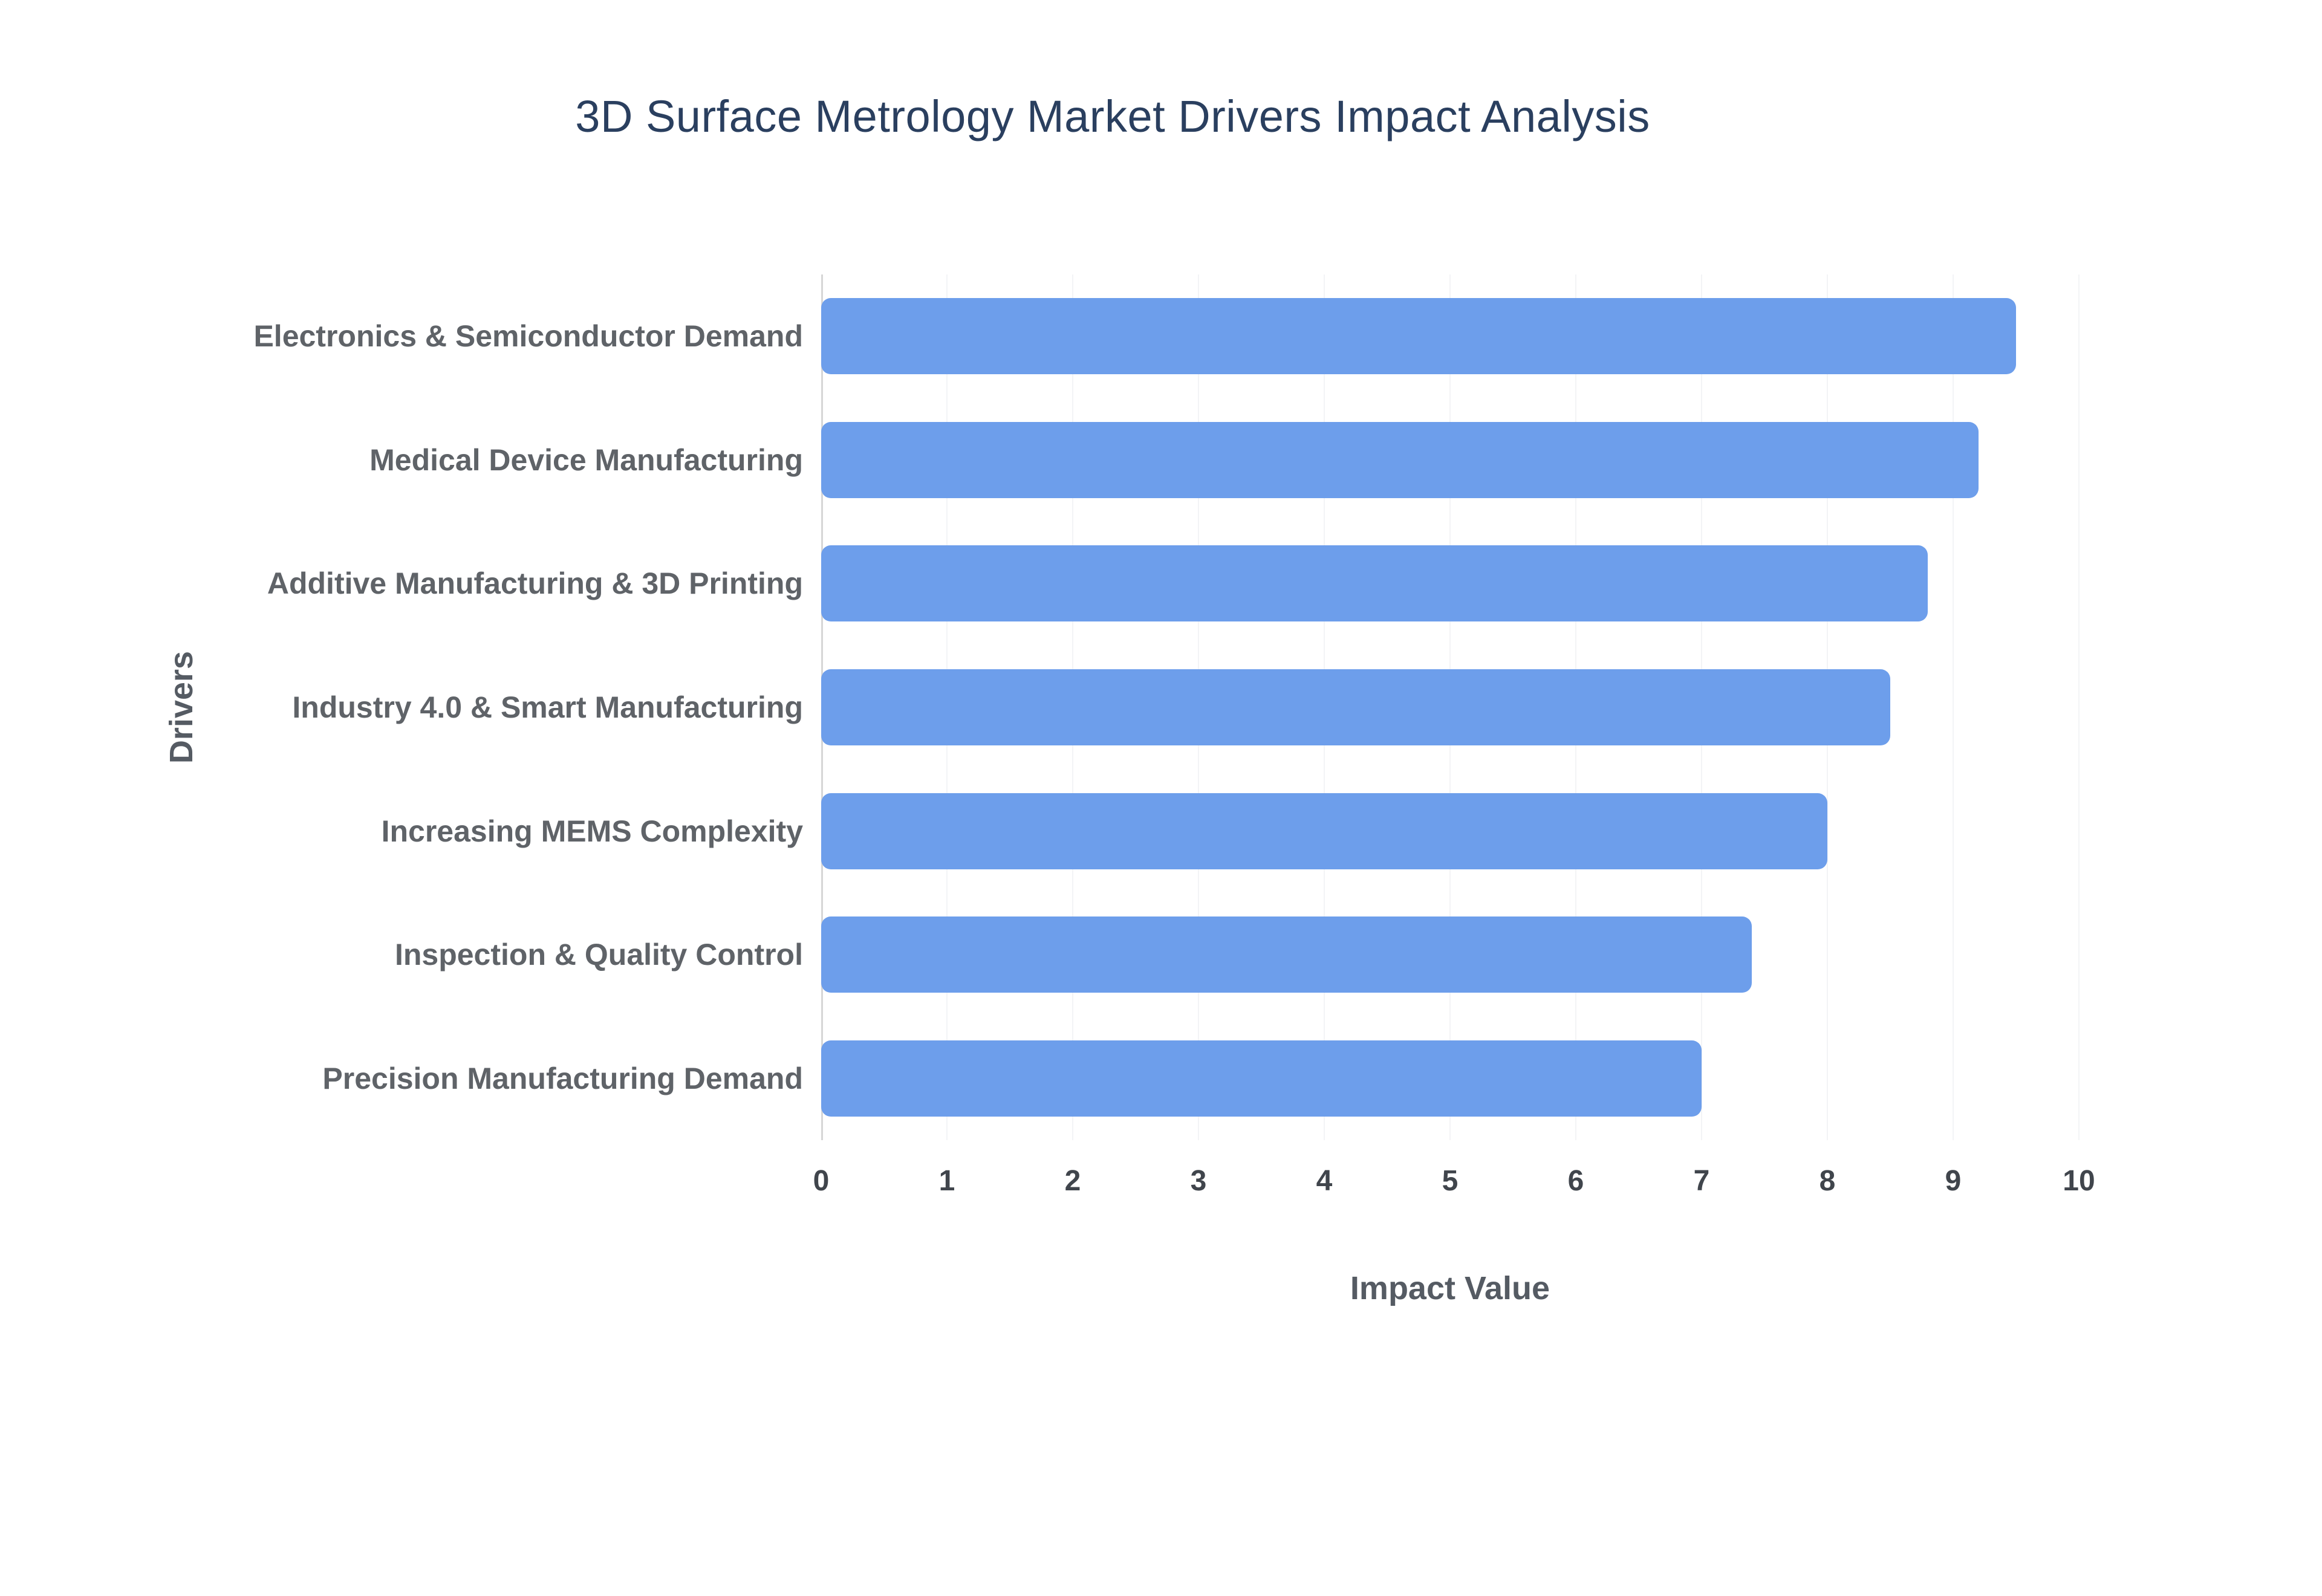 Image resolution: width=2322 pixels, height=1596 pixels. I want to click on x-tick-label: 2, so click(1072, 1181).